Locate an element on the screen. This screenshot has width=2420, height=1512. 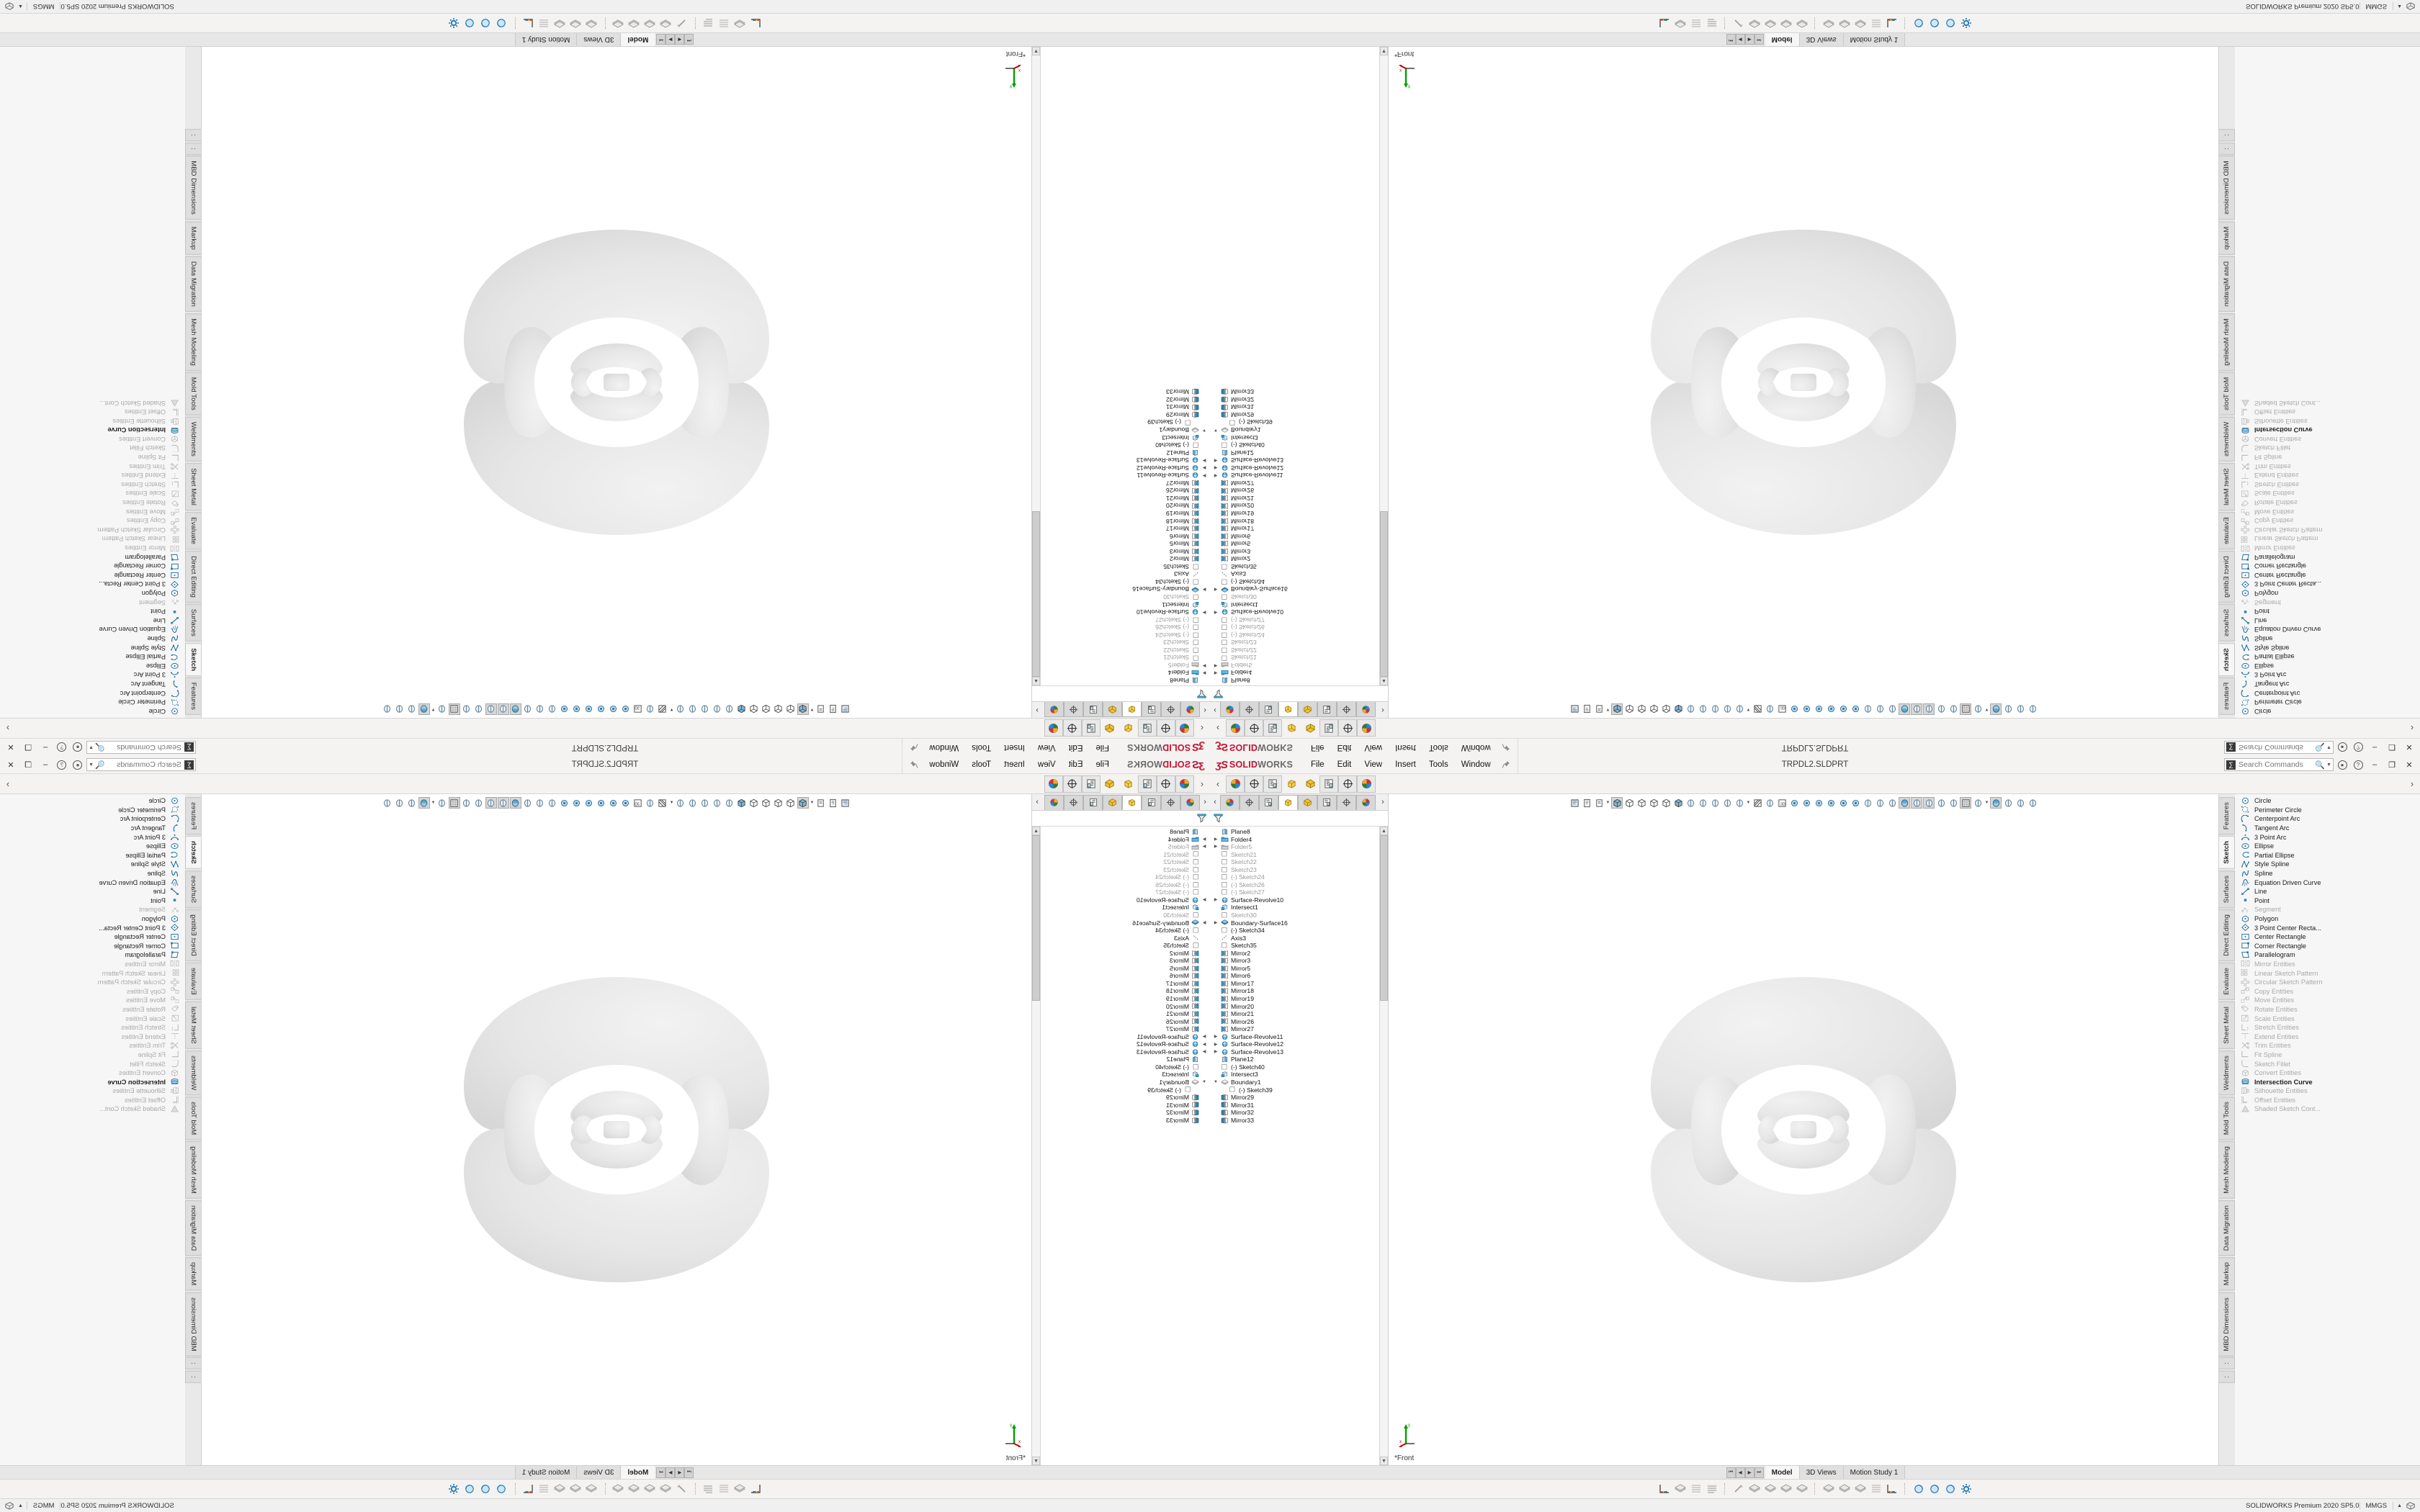
menu-item-edit: Edit is located at coordinates (1075, 747).